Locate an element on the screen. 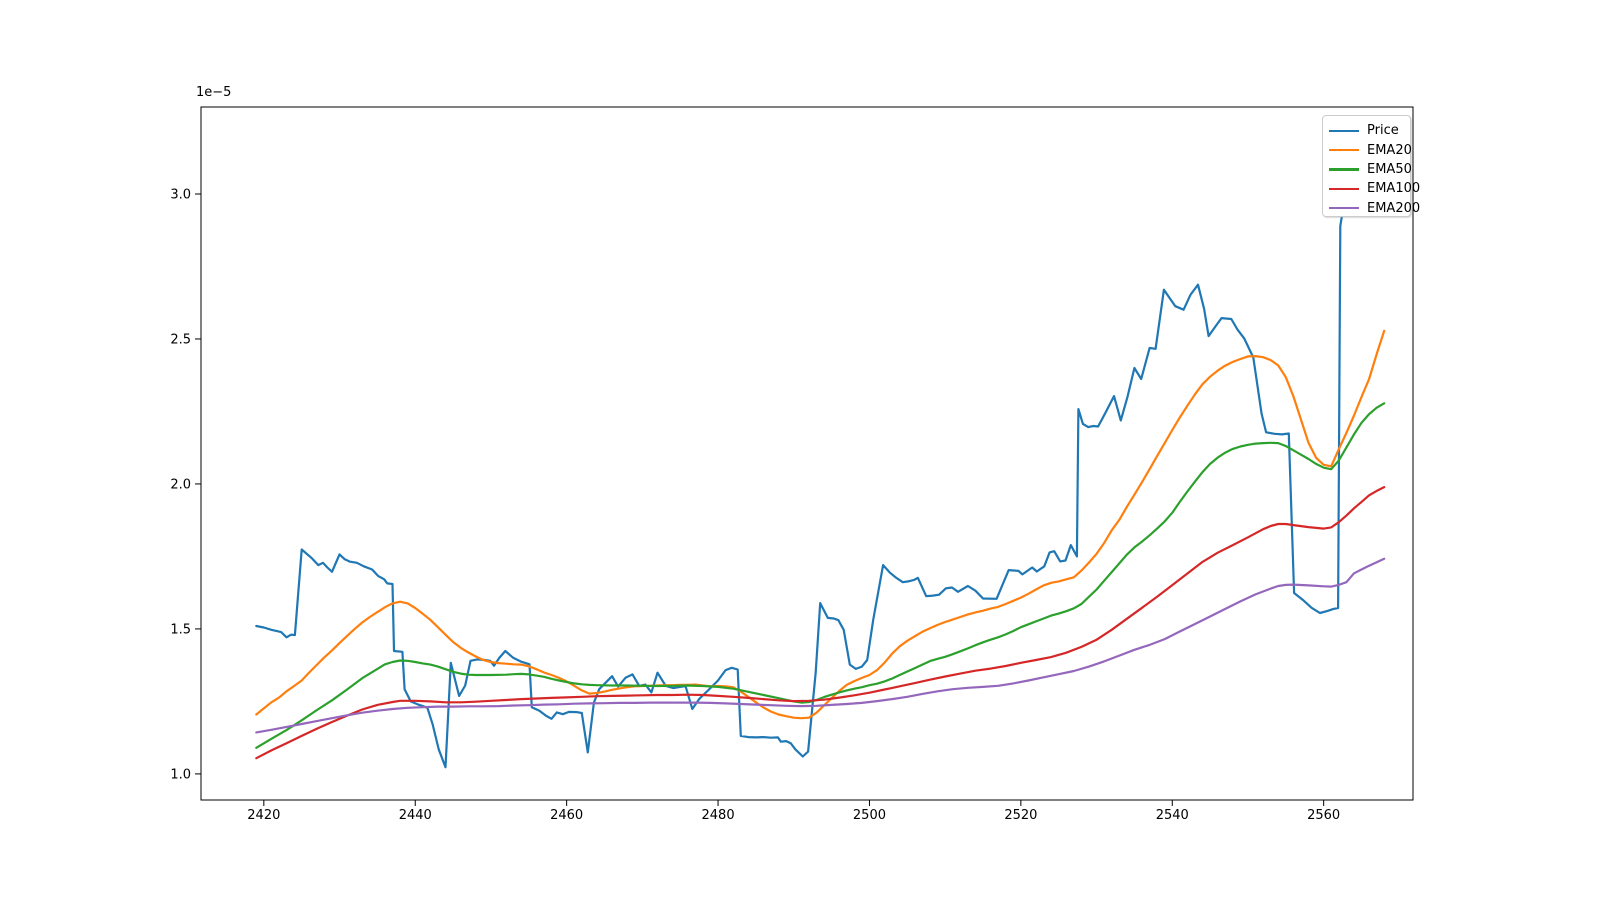 The height and width of the screenshot is (900, 1600). y-tick-label: 3.0 is located at coordinates (180, 194).